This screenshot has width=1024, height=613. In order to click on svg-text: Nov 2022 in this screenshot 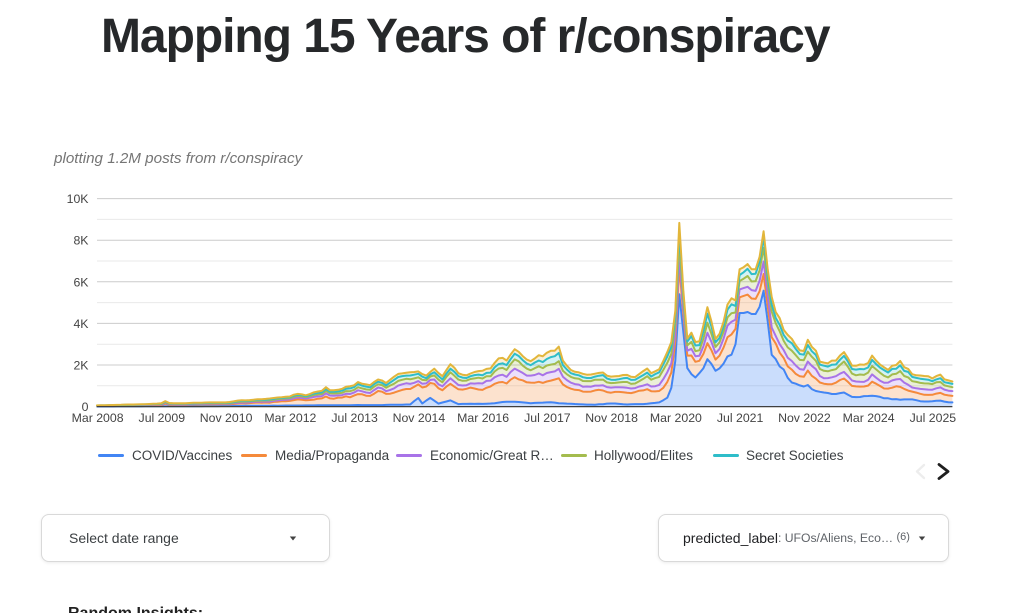, I will do `click(804, 418)`.